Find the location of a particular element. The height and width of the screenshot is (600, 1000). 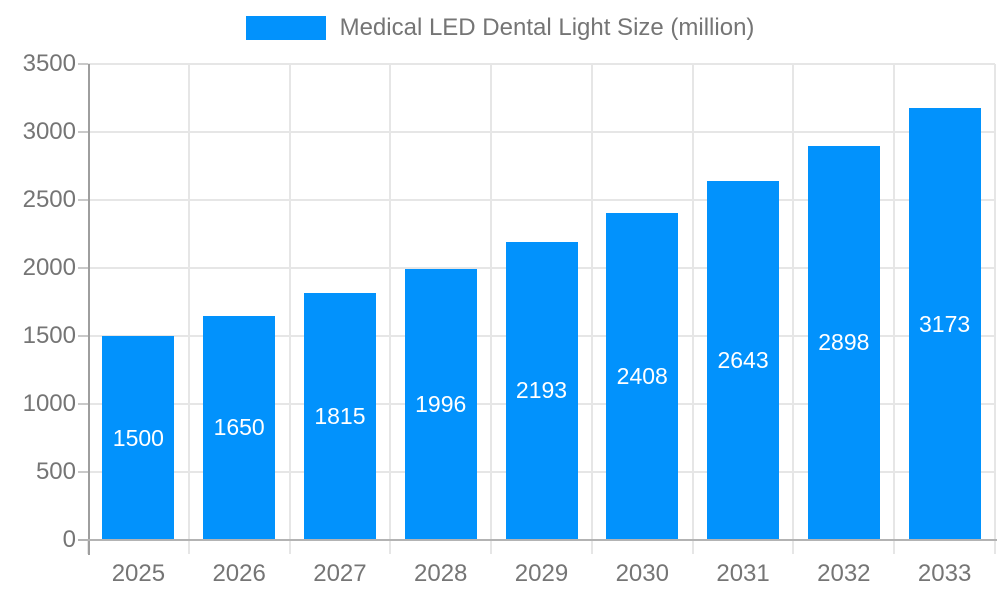

y-tick-label: 1500 is located at coordinates (49, 335).